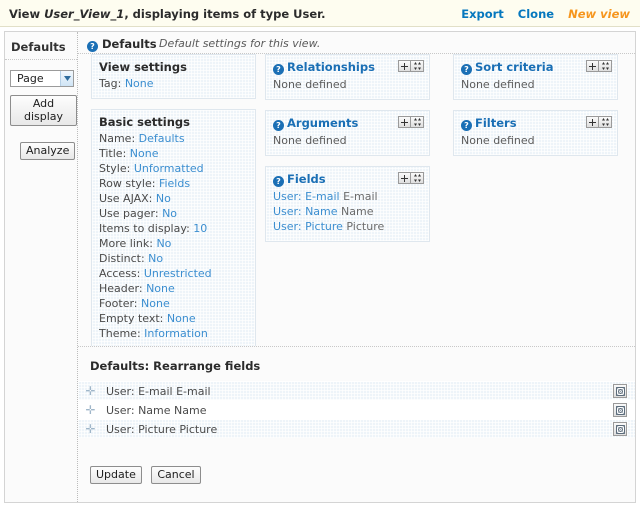 The height and width of the screenshot is (510, 640). Describe the element at coordinates (161, 138) in the screenshot. I see `panel-row-value: Defaults` at that location.